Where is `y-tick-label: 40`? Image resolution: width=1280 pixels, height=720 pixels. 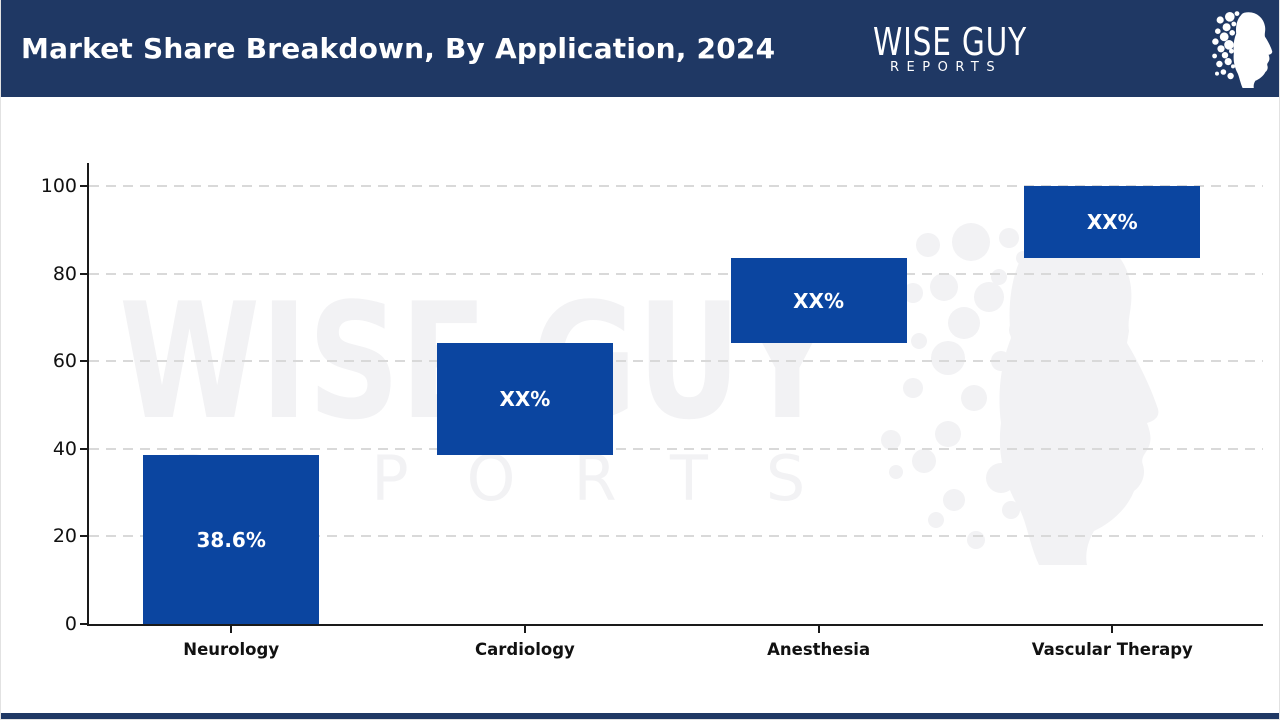
y-tick-label: 40 is located at coordinates (64, 448).